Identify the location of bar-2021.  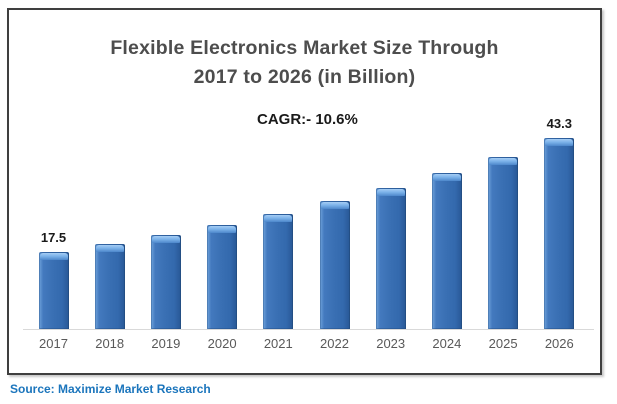
(278, 271).